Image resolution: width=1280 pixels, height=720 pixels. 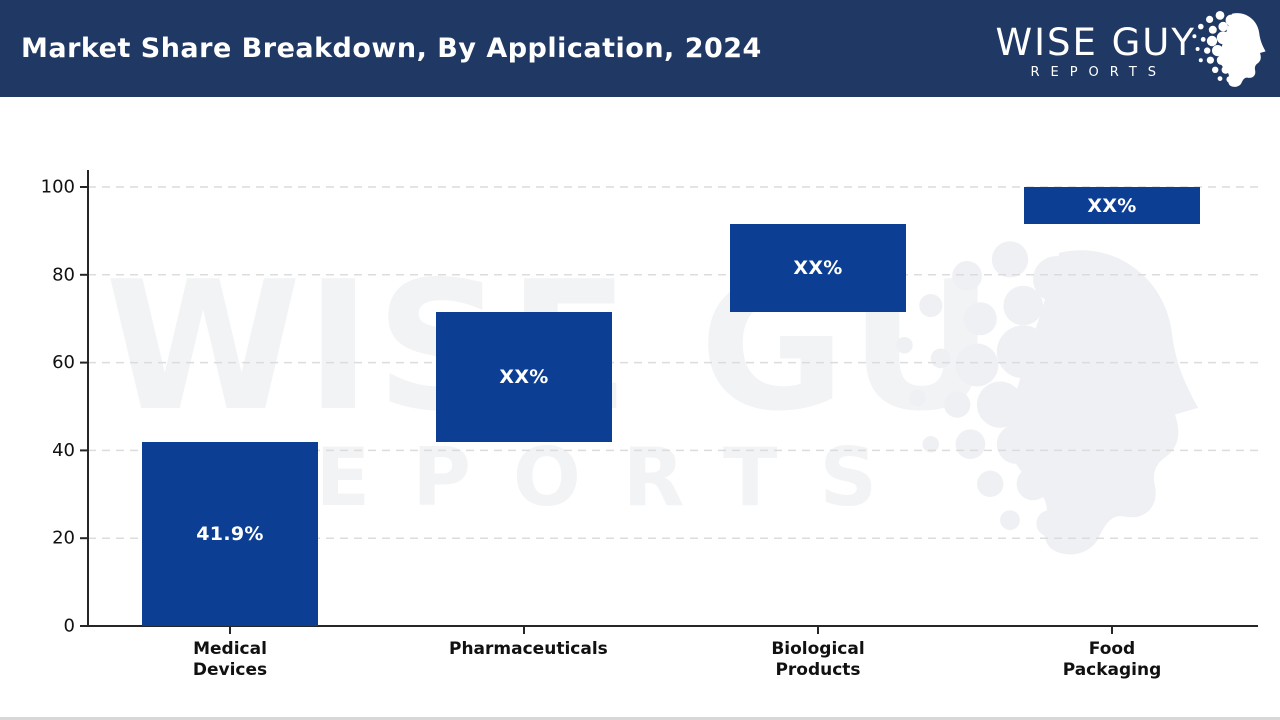 I want to click on bar-value-label: 41.9%, so click(x=230, y=534).